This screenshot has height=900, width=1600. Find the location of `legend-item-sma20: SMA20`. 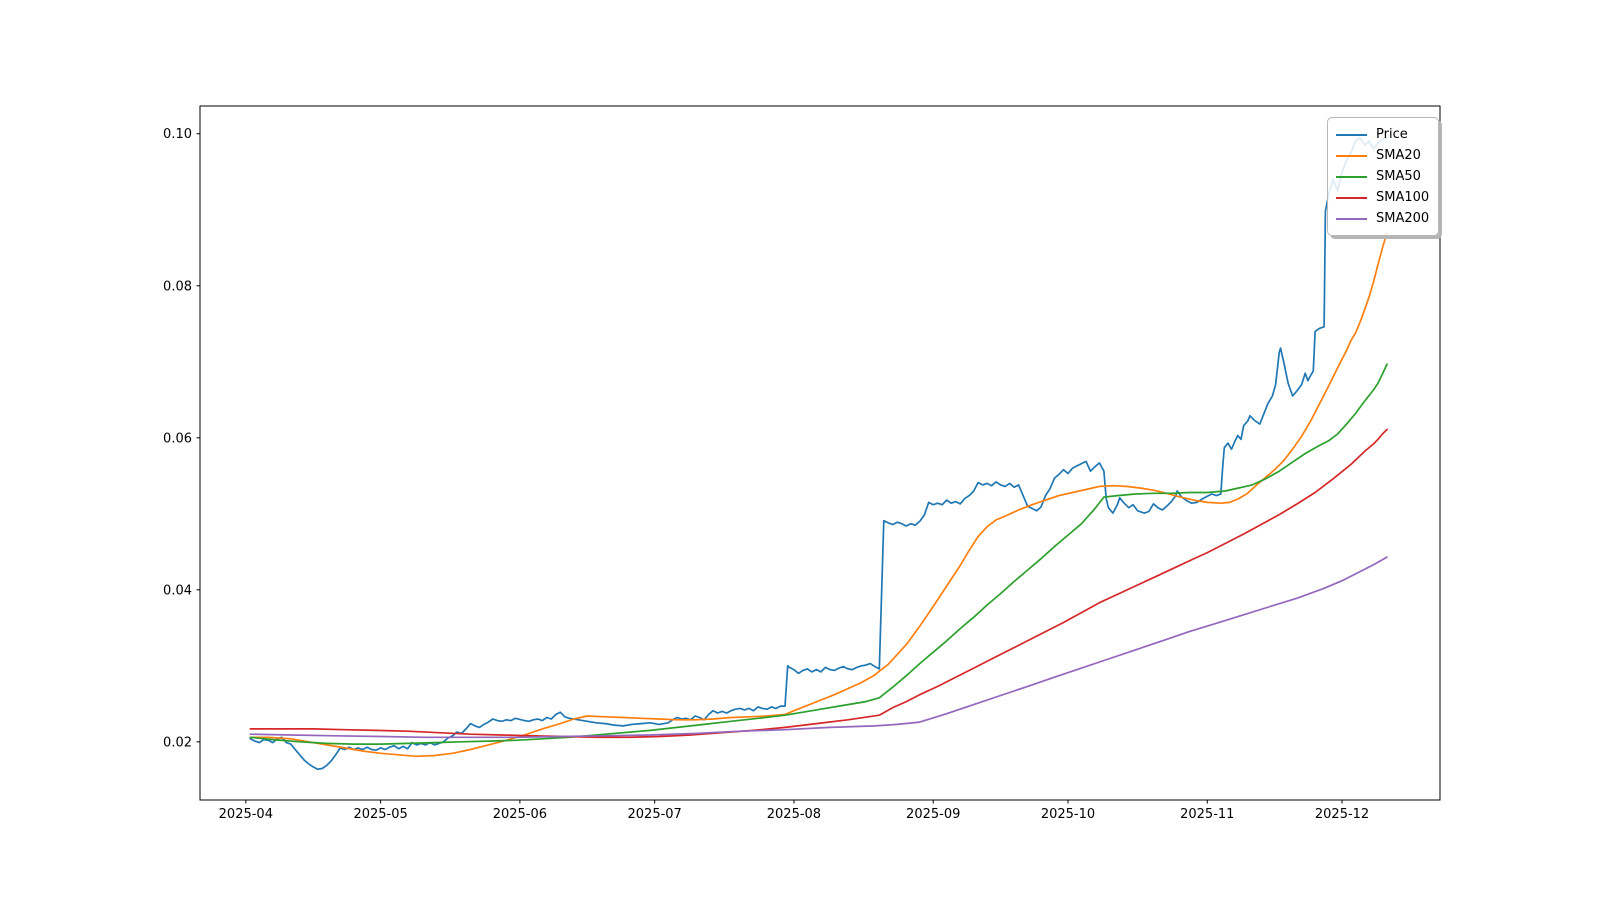

legend-item-sma20: SMA20 is located at coordinates (1382, 155).